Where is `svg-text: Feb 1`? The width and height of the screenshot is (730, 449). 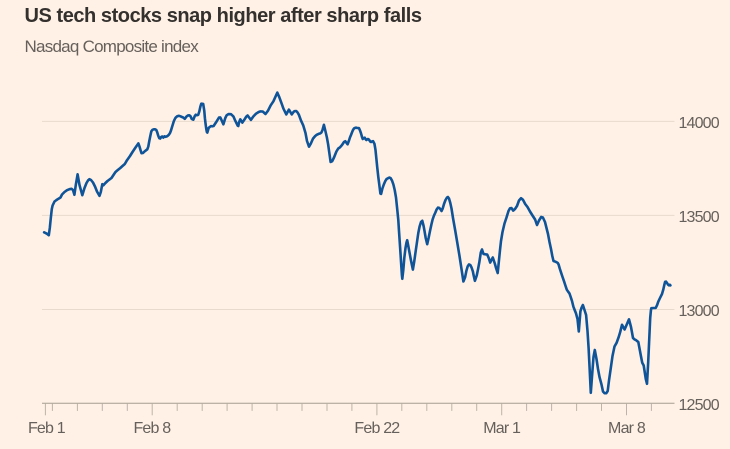 svg-text: Feb 1 is located at coordinates (47, 428).